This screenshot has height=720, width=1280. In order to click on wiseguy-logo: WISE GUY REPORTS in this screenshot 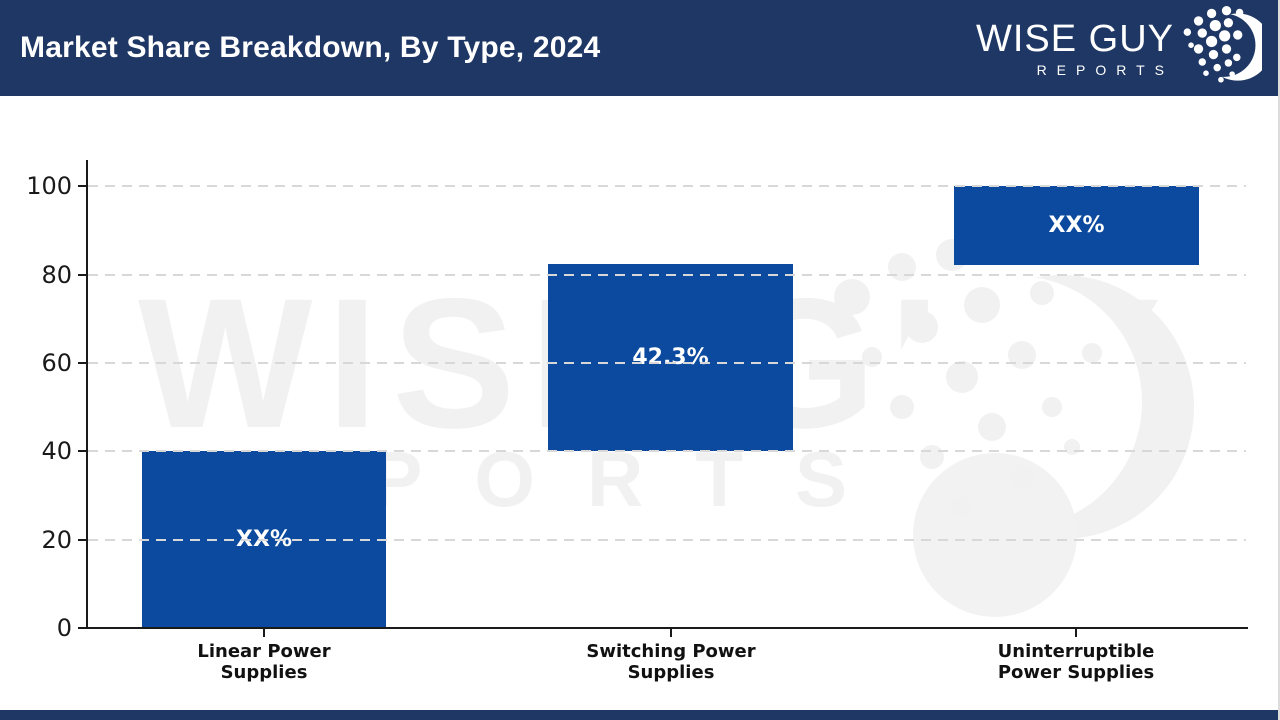, I will do `click(1119, 48)`.